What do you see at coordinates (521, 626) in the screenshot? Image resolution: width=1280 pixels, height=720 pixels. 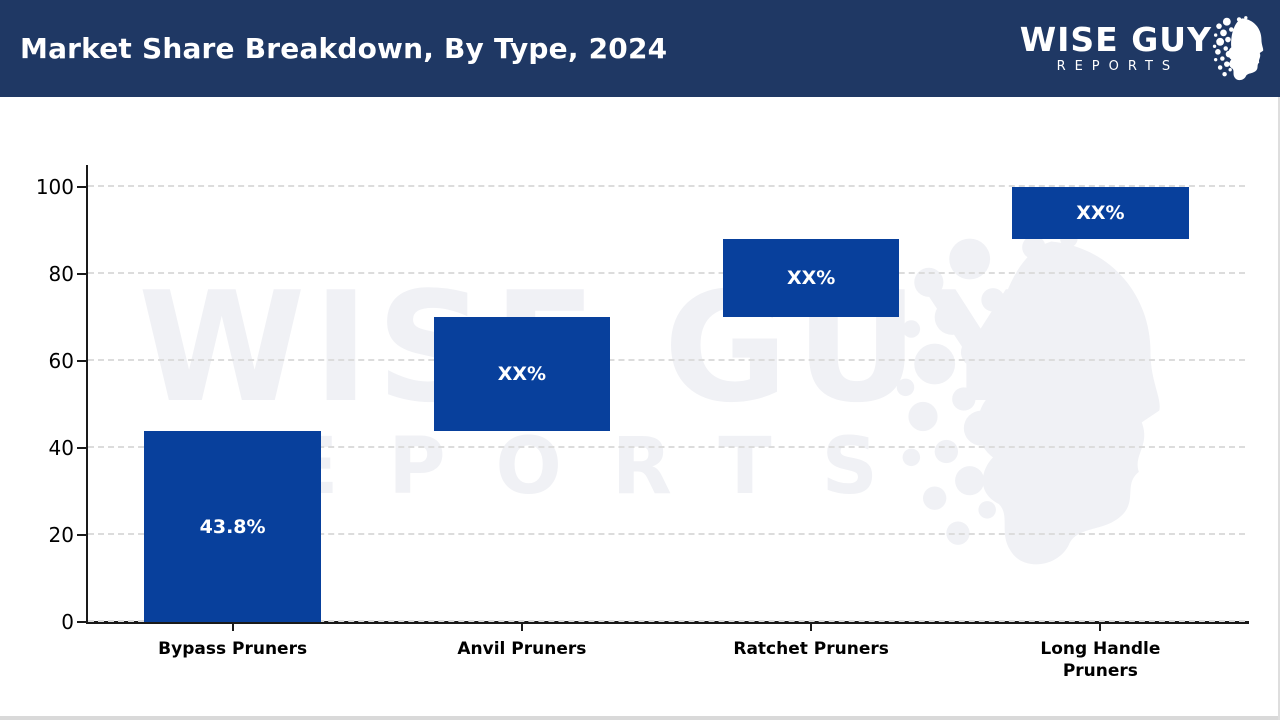 I see `x-tick-mark-anvil-pruners` at bounding box center [521, 626].